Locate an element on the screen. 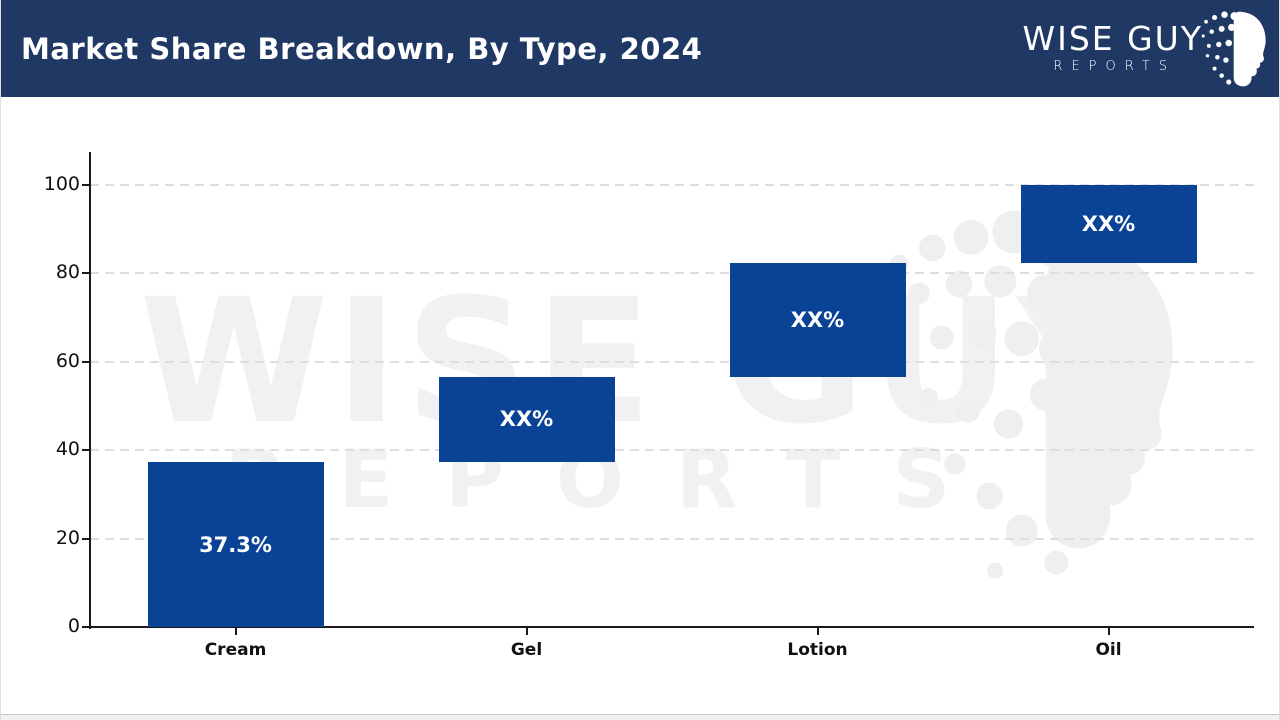 Image resolution: width=1280 pixels, height=720 pixels. bar-lotion: XX% is located at coordinates (817, 319).